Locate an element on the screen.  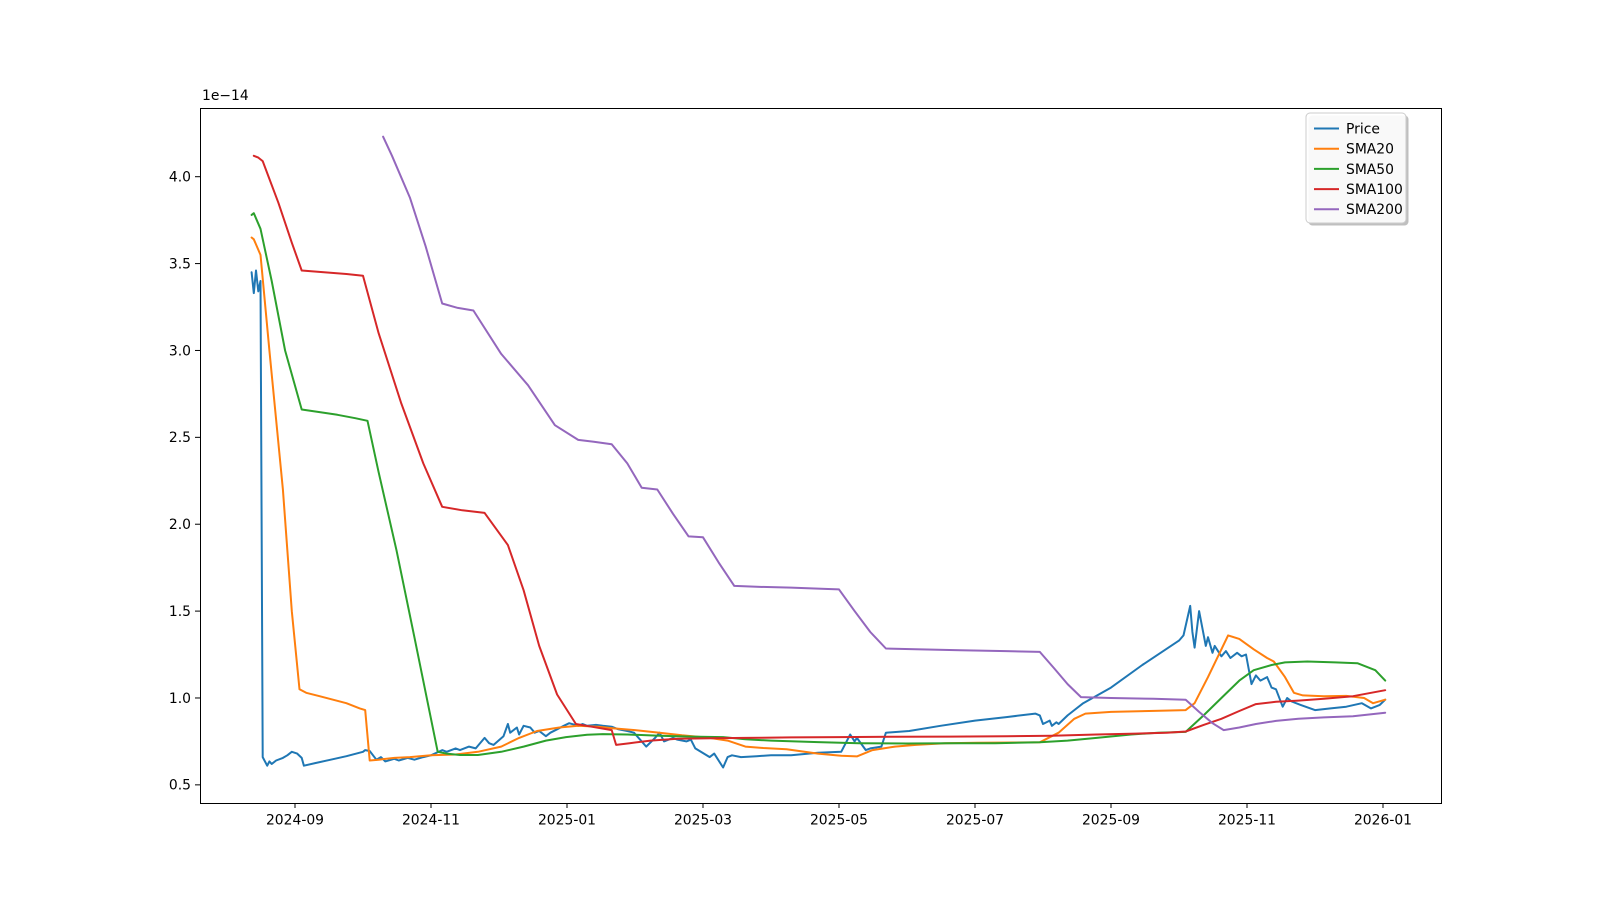
y-axis-tick-label: 4.0 is located at coordinates (180, 178).